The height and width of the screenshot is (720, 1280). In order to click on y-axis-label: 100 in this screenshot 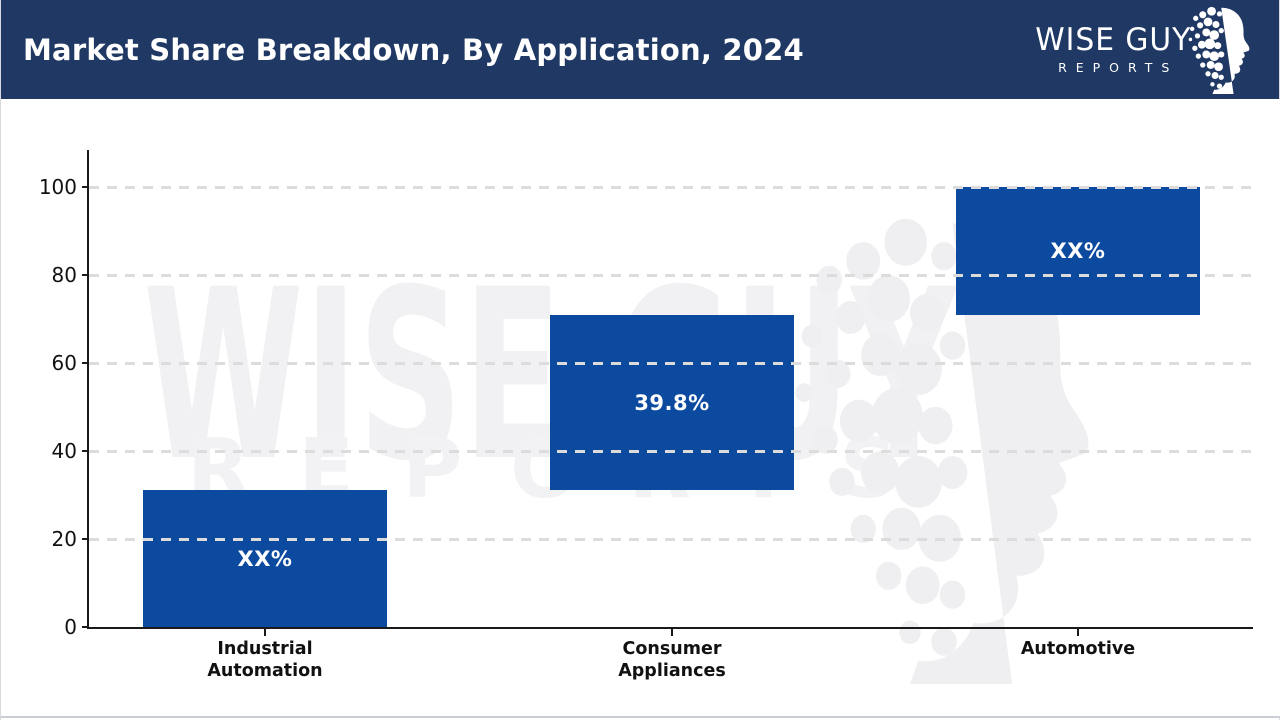, I will do `click(57, 187)`.